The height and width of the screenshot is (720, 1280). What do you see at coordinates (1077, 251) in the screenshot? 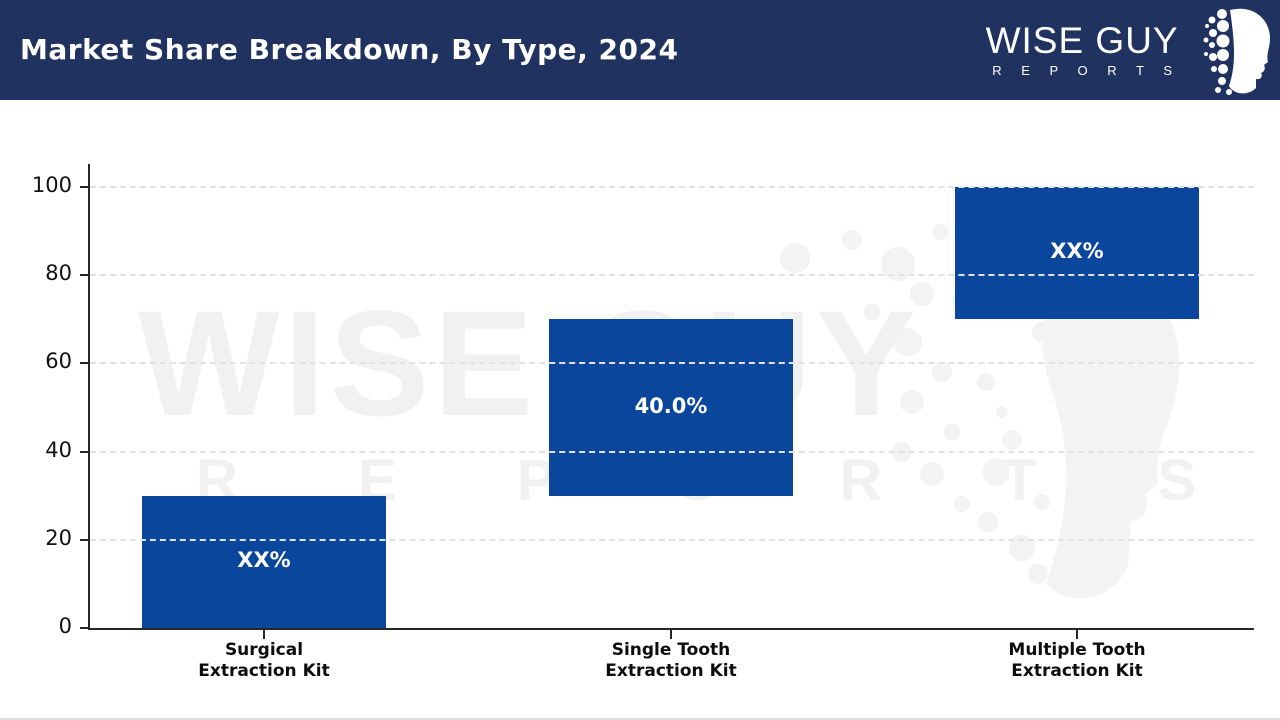
I see `bar-value-label-2: XX%` at bounding box center [1077, 251].